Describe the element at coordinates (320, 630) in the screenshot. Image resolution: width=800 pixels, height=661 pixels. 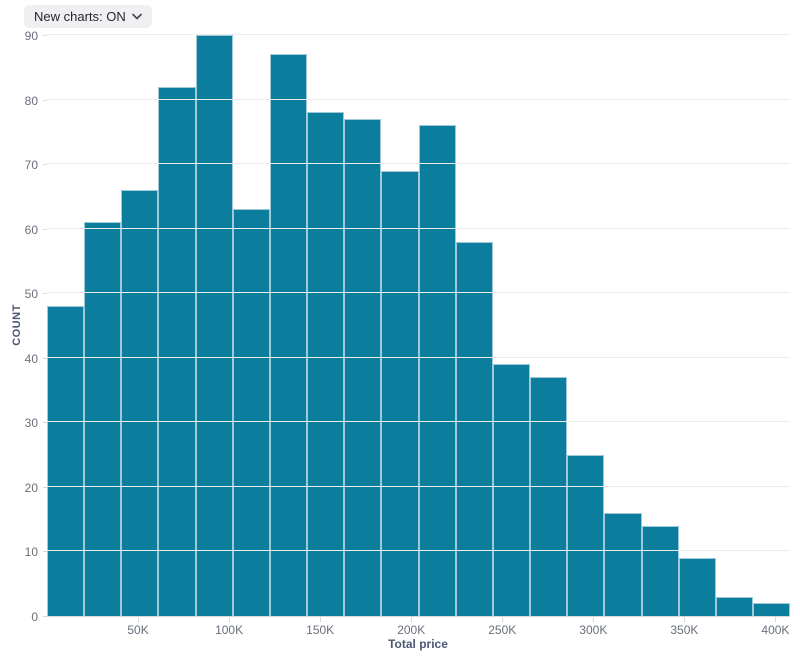
I see `x-tick-label: 150K` at that location.